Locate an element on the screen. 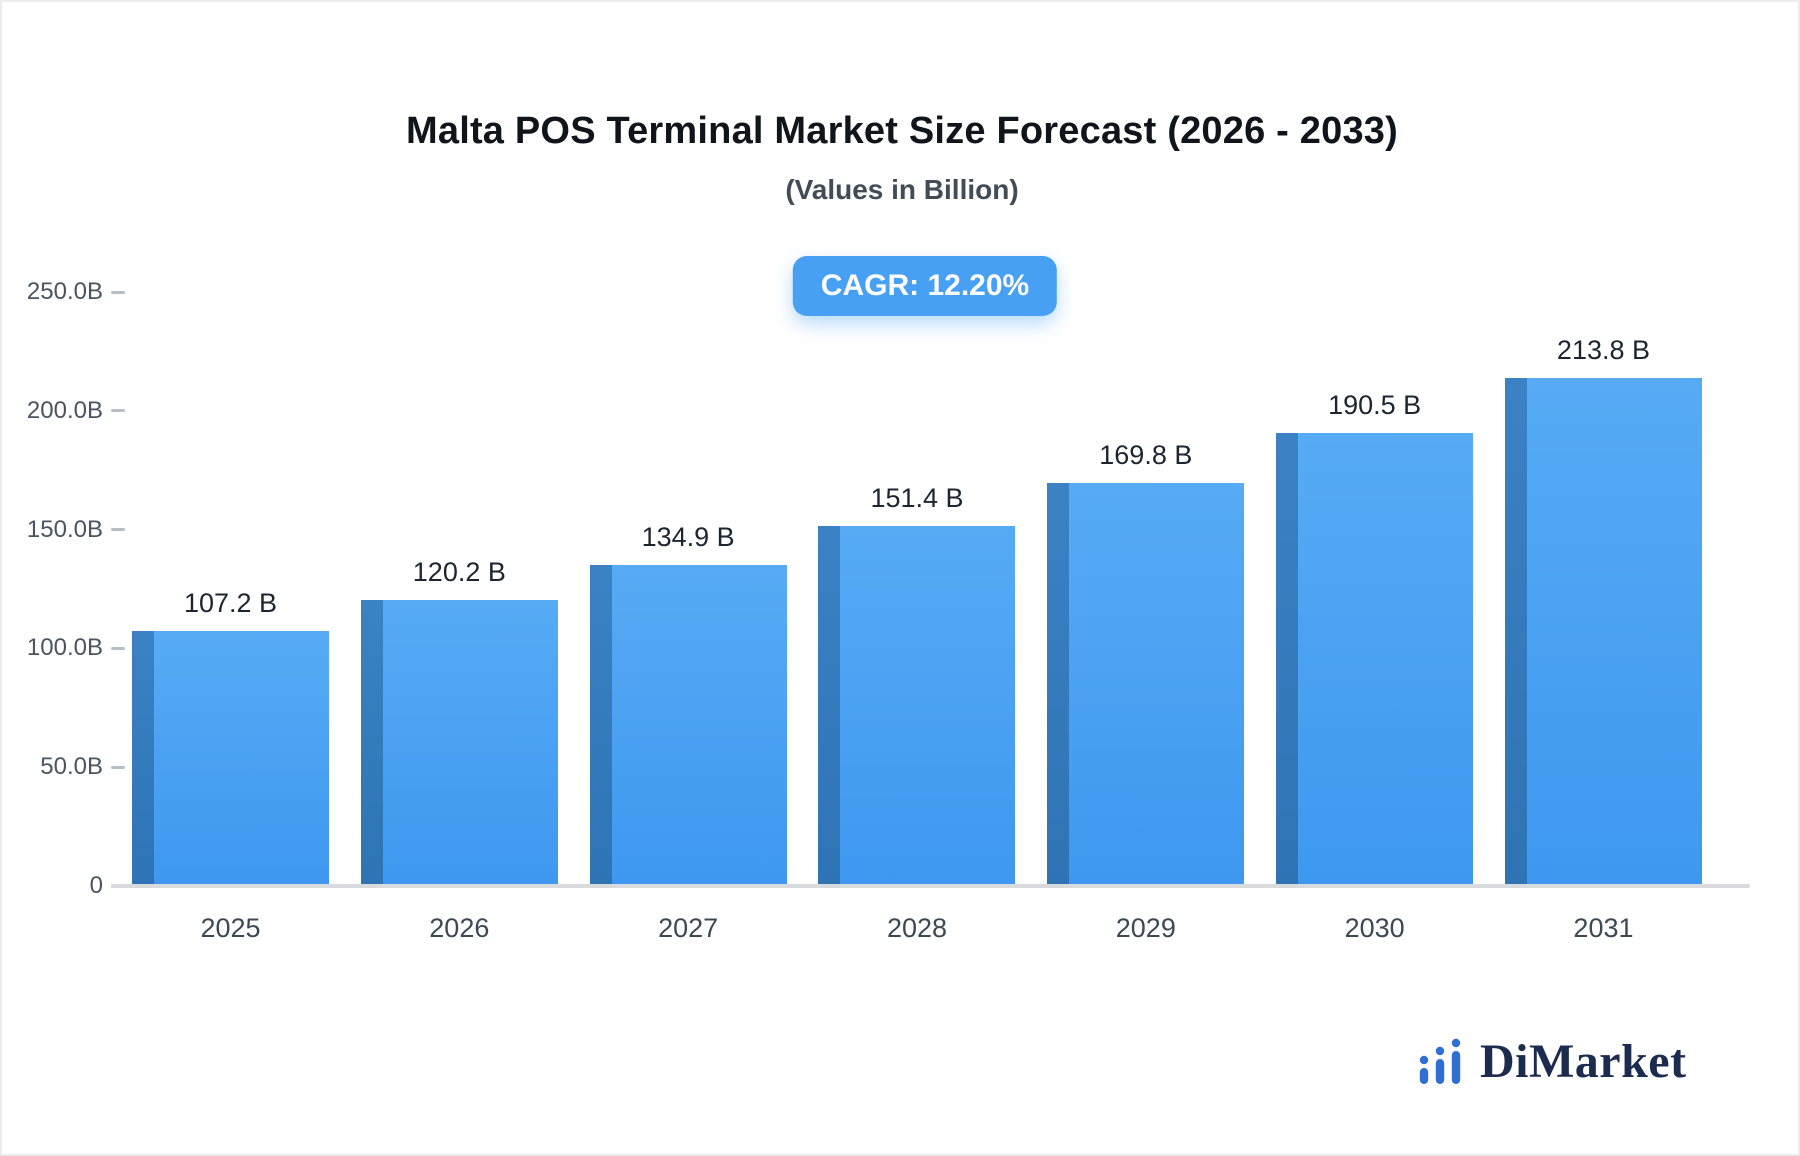 Image resolution: width=1800 pixels, height=1156 pixels. bar-value-label: 107.2 B is located at coordinates (230, 603).